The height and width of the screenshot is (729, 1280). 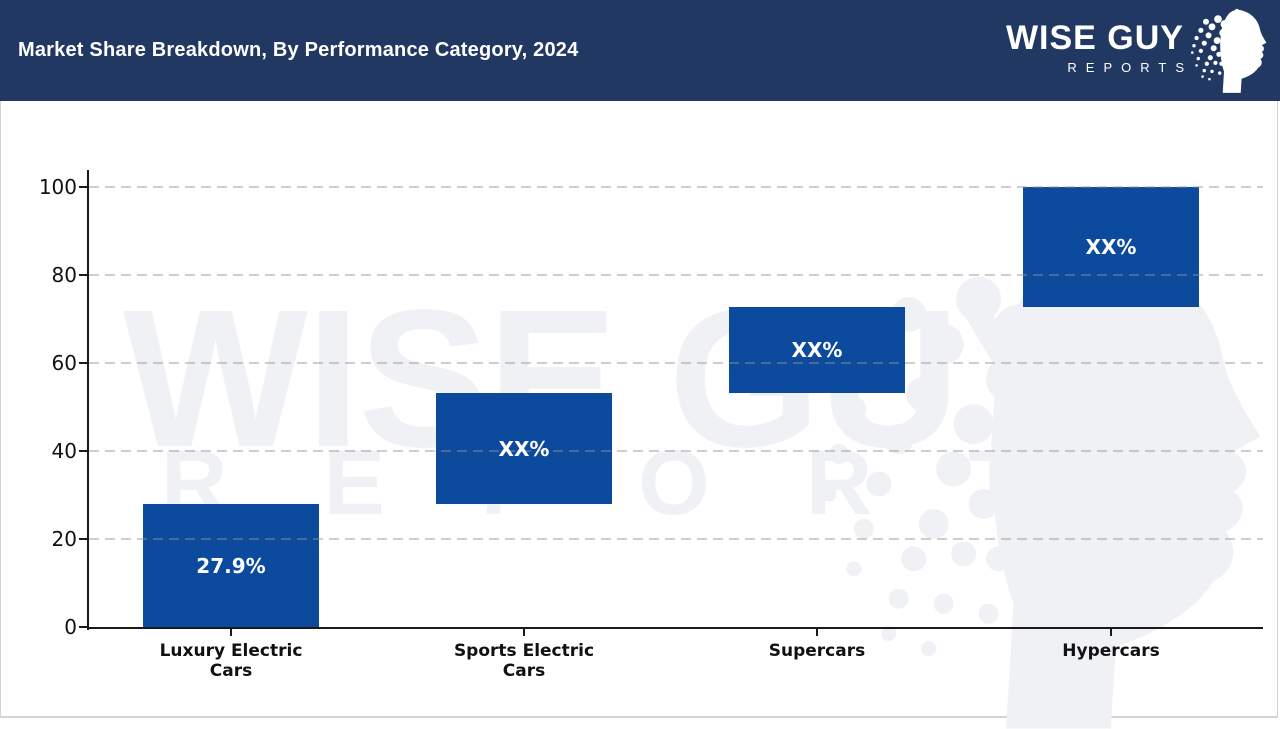 I want to click on logo-subtitle: REPORTS, so click(x=1130, y=67).